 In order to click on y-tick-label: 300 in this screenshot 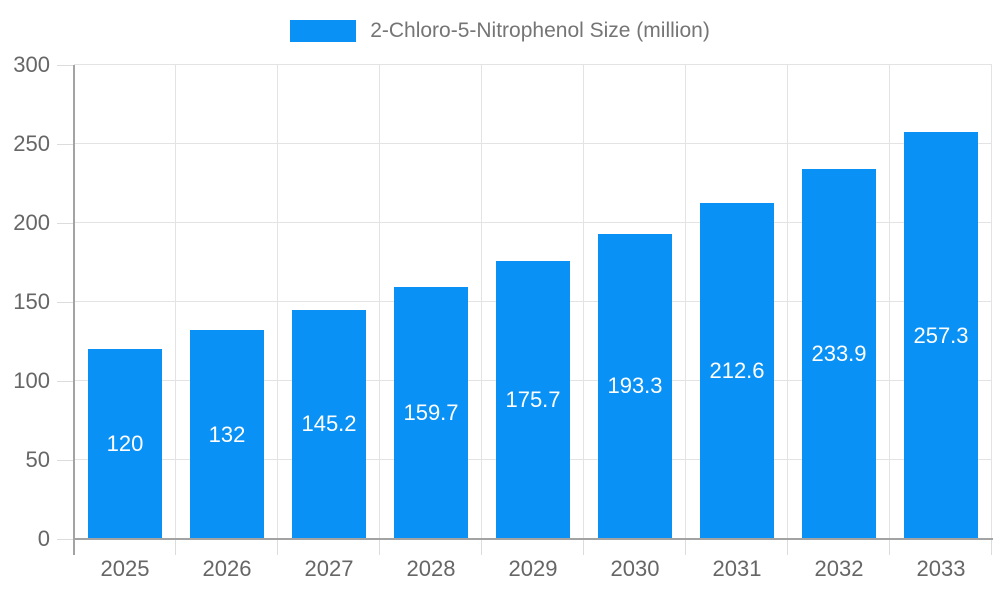, I will do `click(31, 64)`.